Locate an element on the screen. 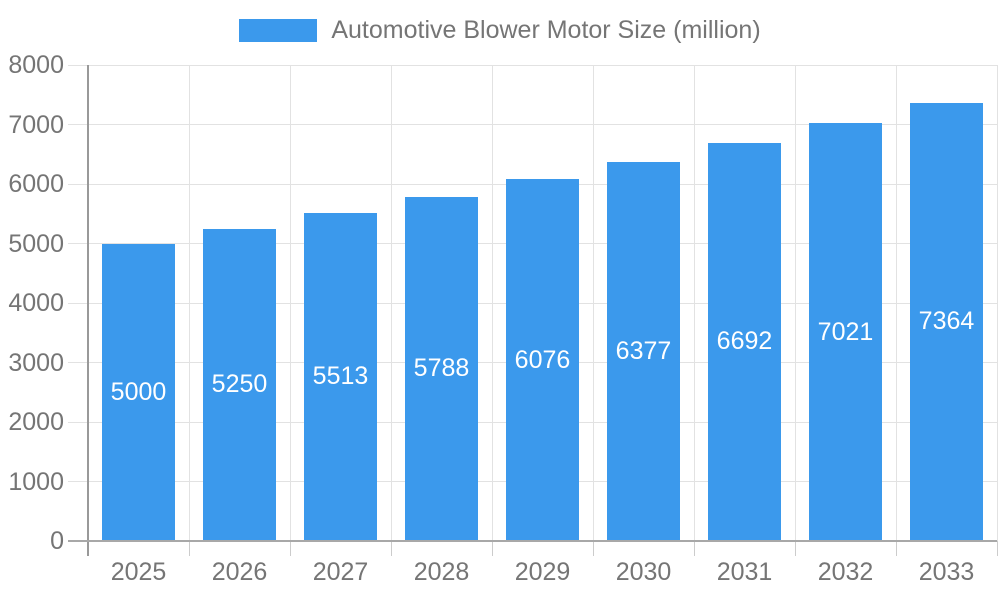  bar-value-label: 6692 is located at coordinates (744, 341).